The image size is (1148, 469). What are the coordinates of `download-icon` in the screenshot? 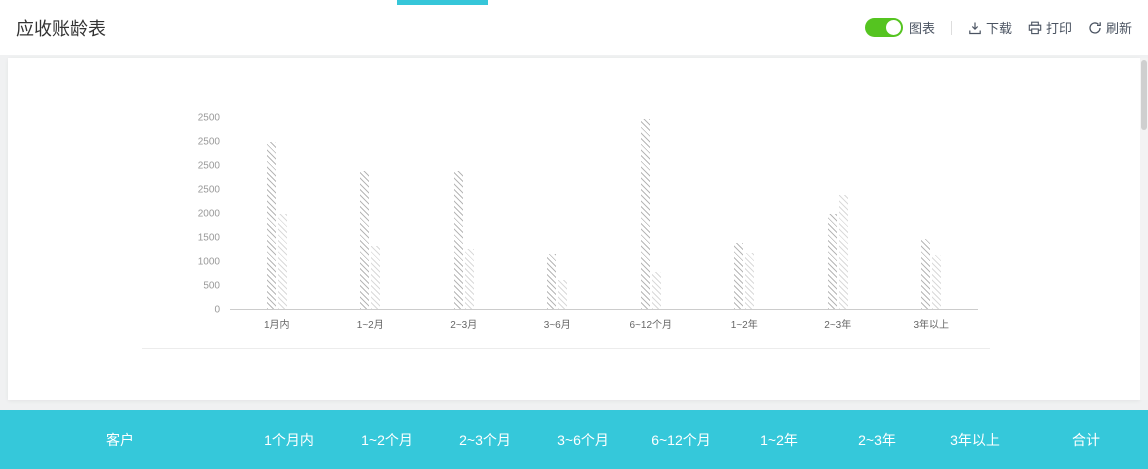 It's located at (975, 28).